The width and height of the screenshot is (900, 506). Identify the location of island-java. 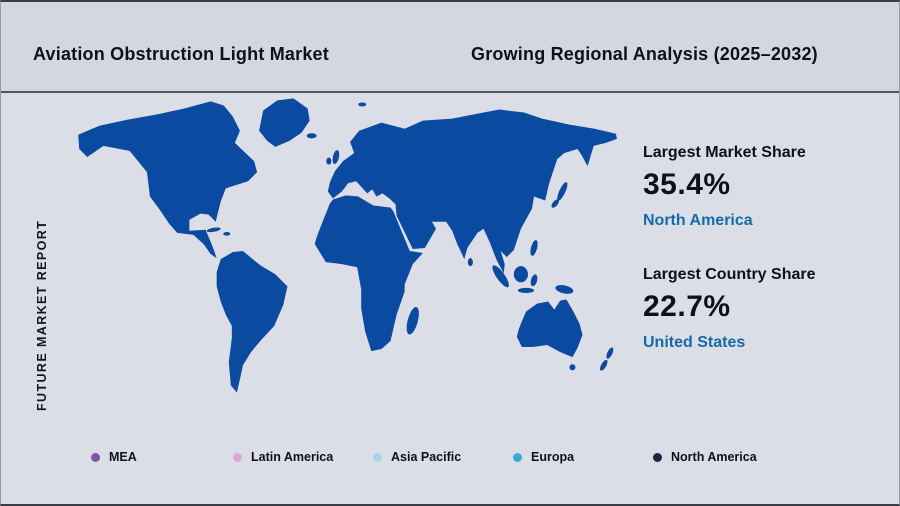
(526, 290).